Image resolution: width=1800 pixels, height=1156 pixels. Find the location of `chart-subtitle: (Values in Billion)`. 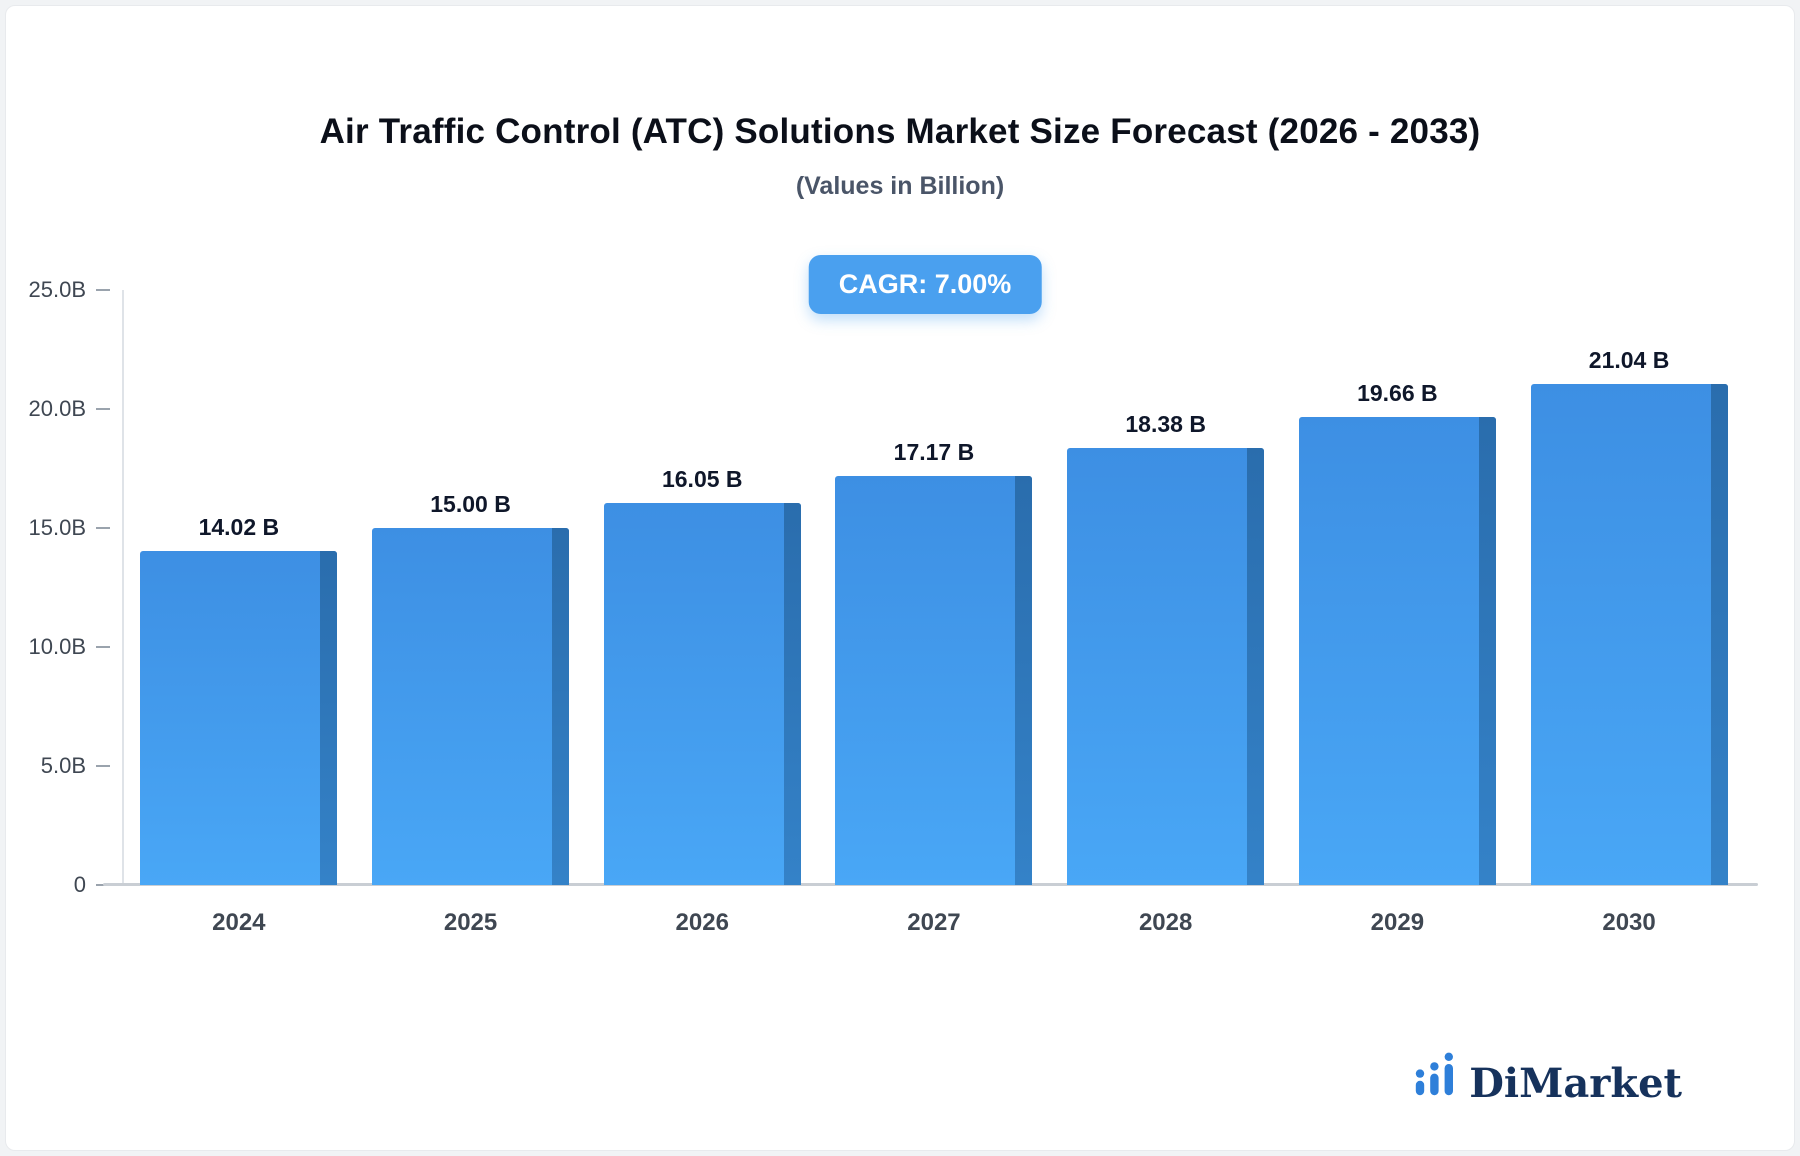

chart-subtitle: (Values in Billion) is located at coordinates (900, 186).